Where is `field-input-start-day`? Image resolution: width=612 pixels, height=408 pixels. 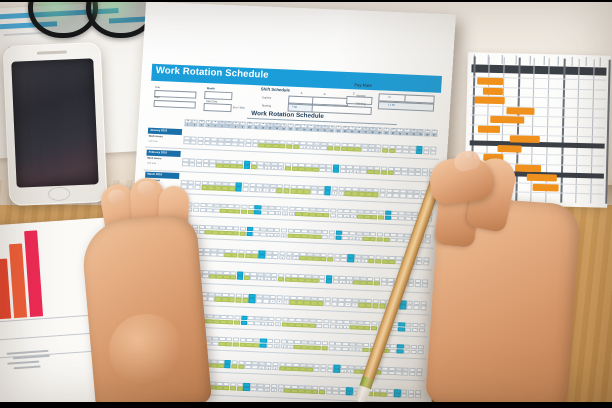 field-input-start-day is located at coordinates (217, 107).